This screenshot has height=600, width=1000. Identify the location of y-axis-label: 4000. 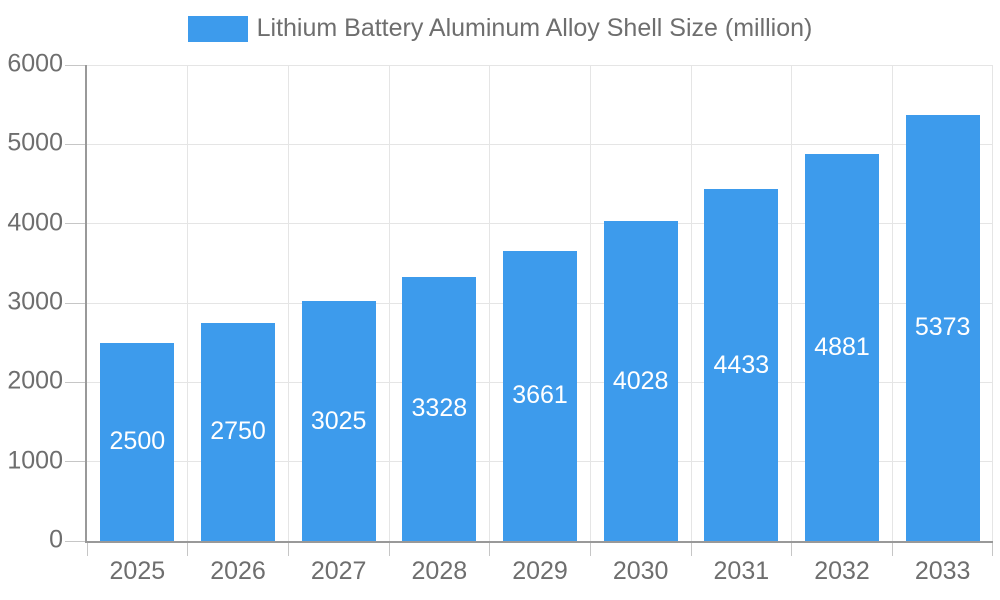
(35, 222).